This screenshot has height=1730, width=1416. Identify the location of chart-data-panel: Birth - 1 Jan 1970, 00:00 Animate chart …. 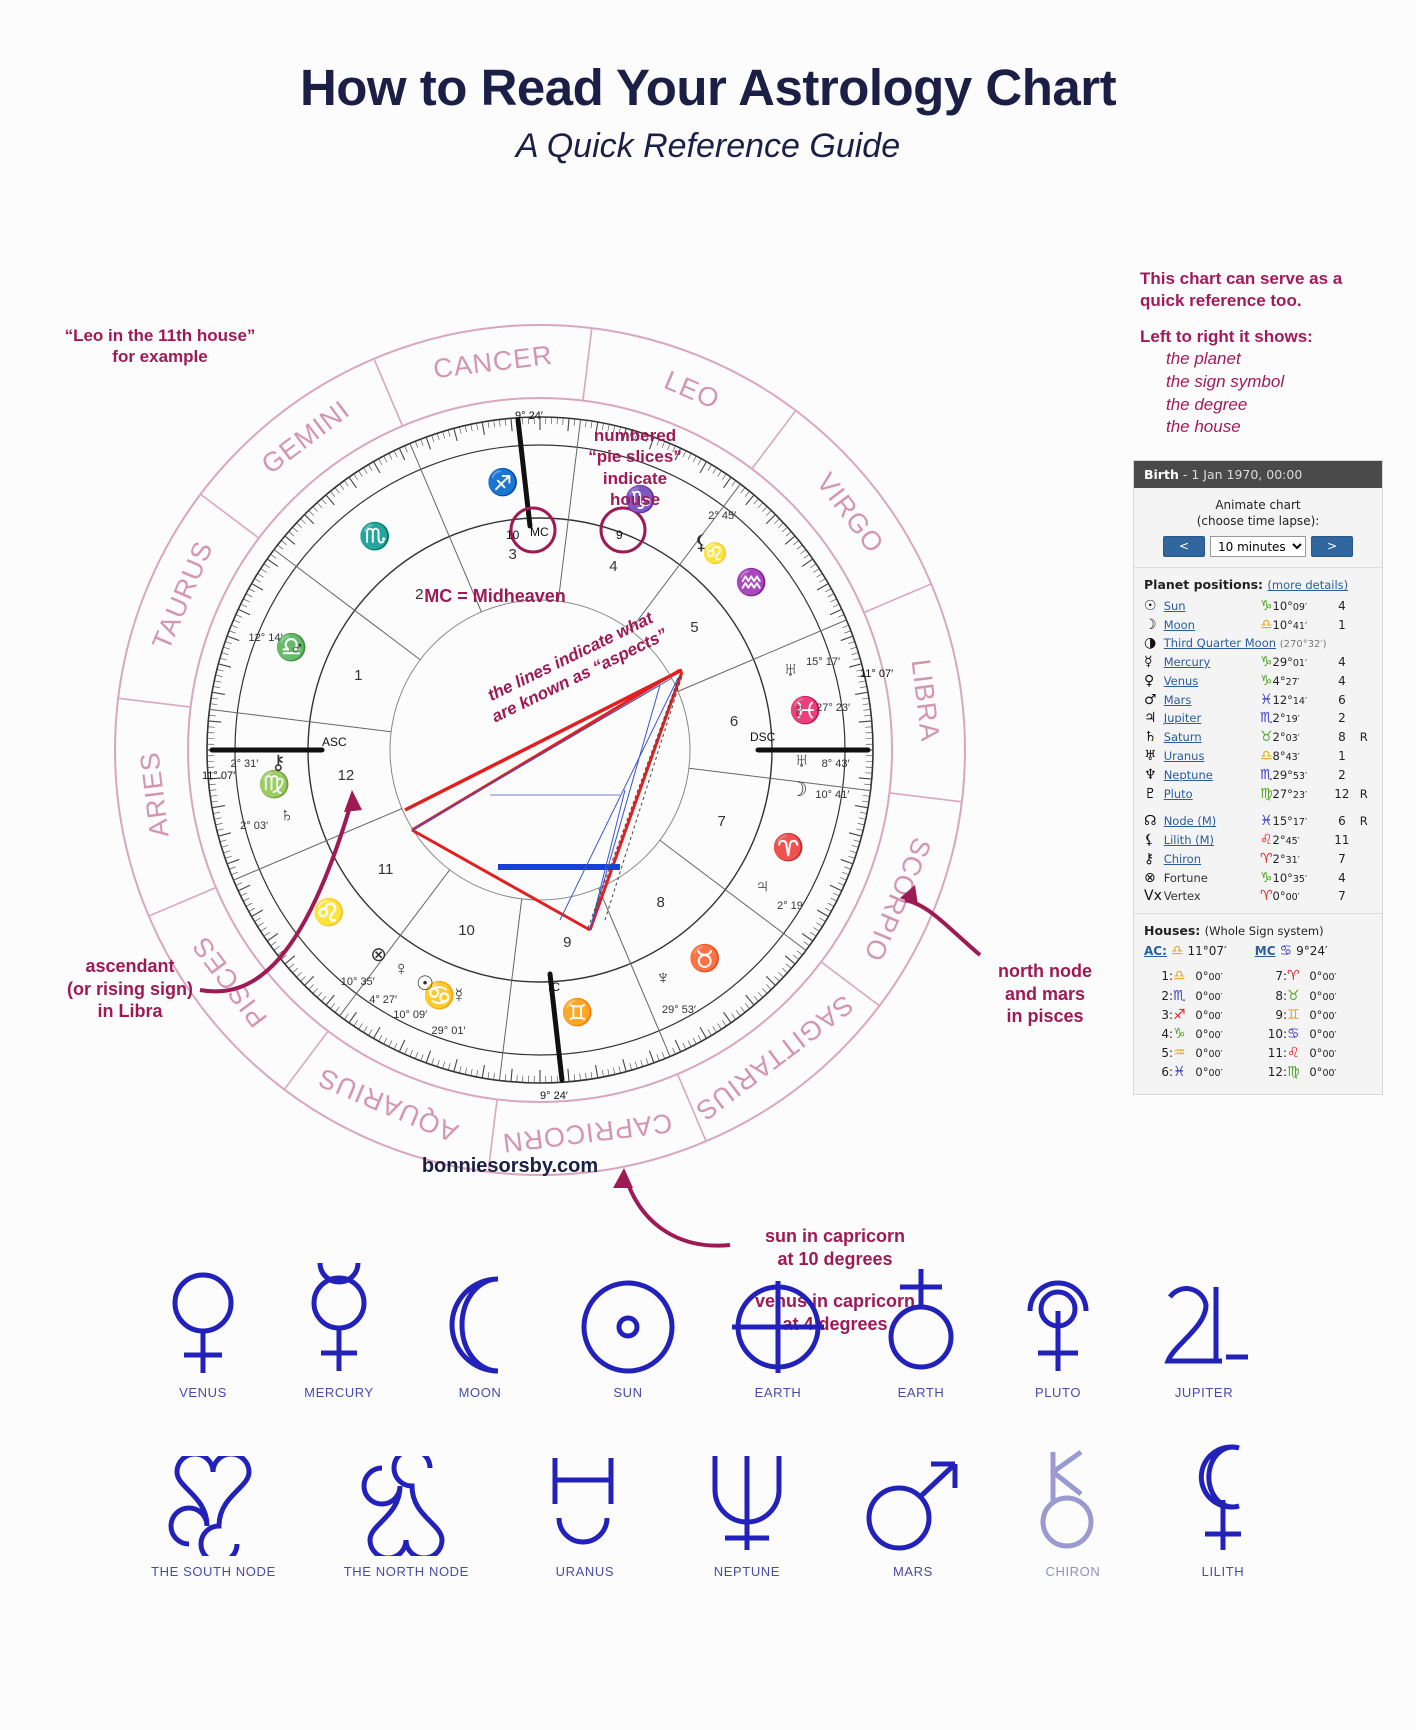
(1258, 777).